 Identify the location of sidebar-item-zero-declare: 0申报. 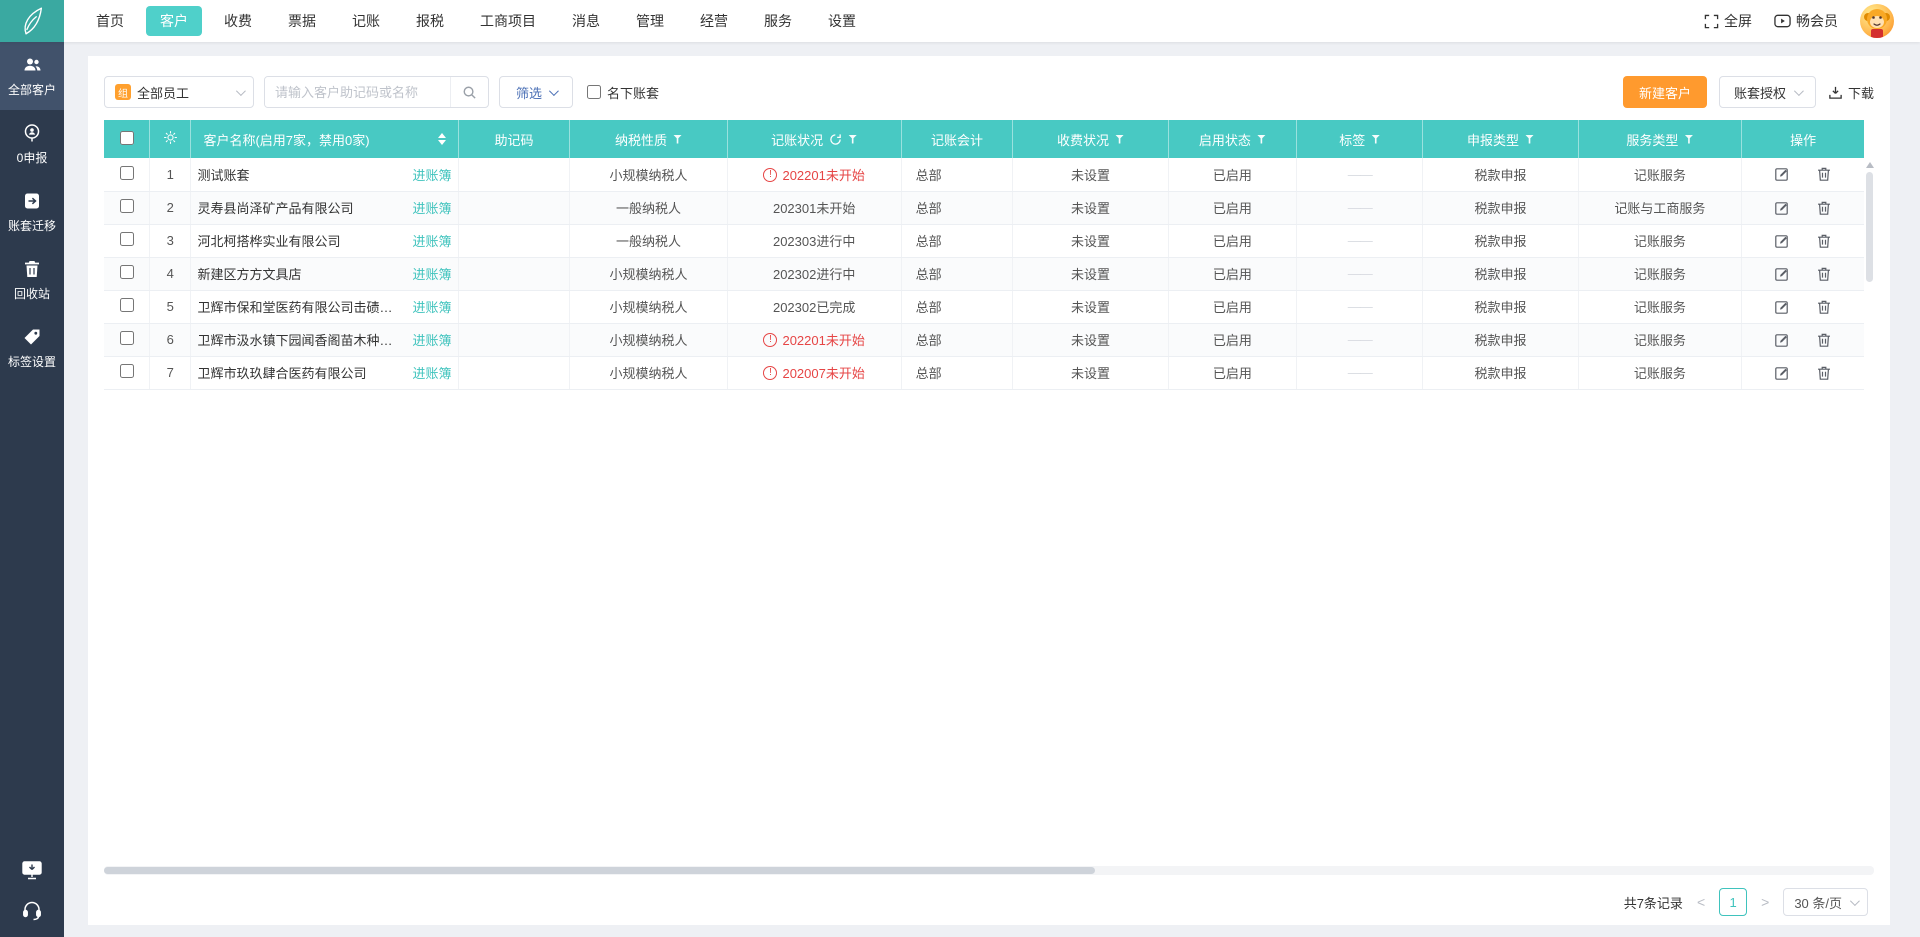
(32, 144).